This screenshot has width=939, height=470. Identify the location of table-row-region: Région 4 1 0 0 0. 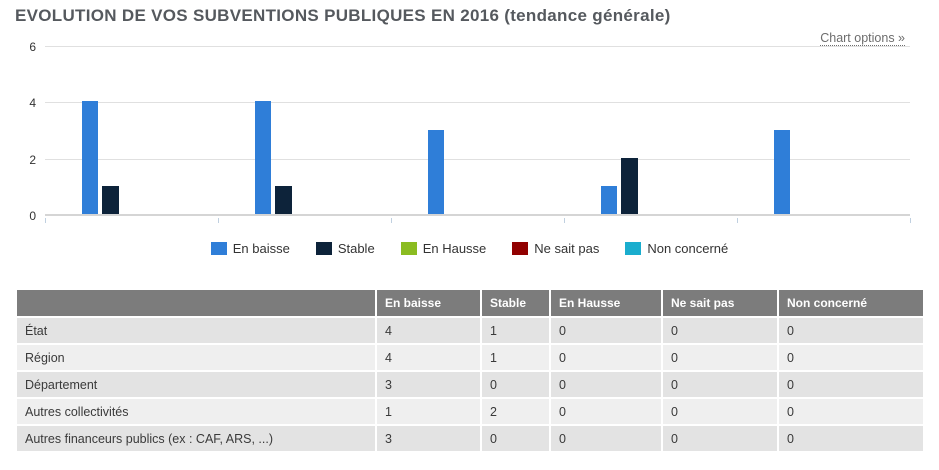
(470, 357).